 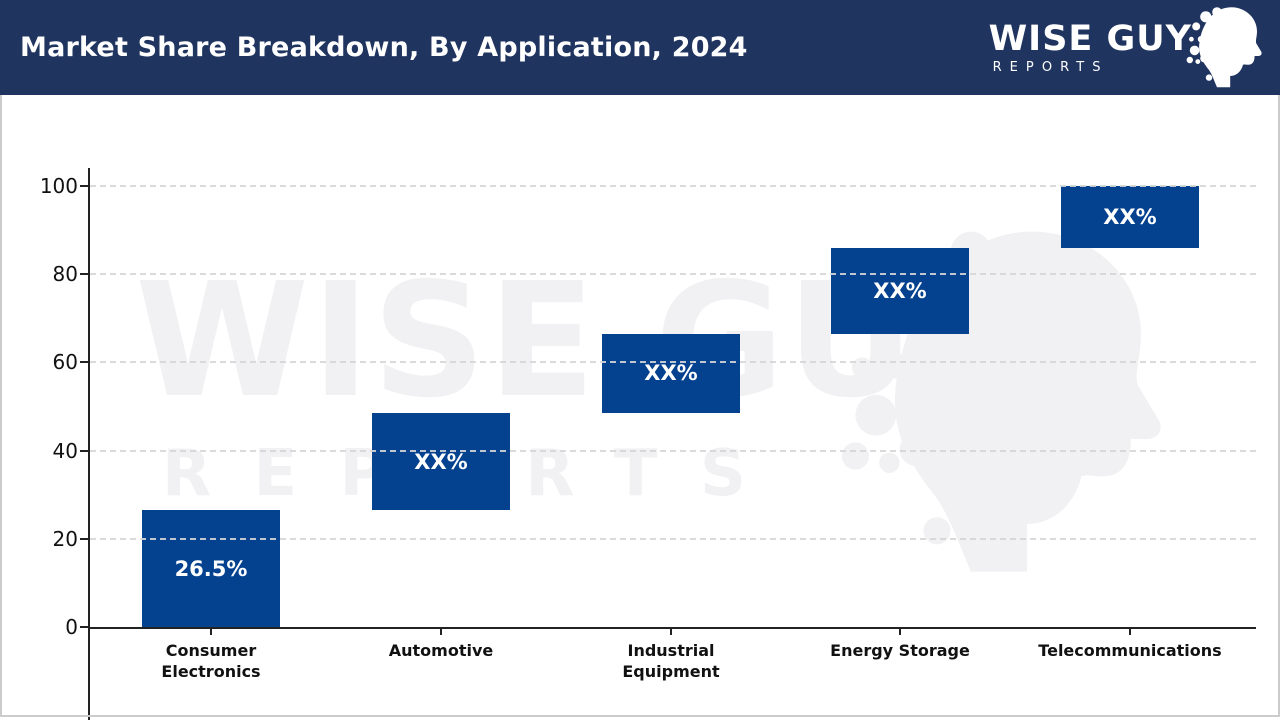 What do you see at coordinates (1279, 406) in the screenshot?
I see `page-border-right` at bounding box center [1279, 406].